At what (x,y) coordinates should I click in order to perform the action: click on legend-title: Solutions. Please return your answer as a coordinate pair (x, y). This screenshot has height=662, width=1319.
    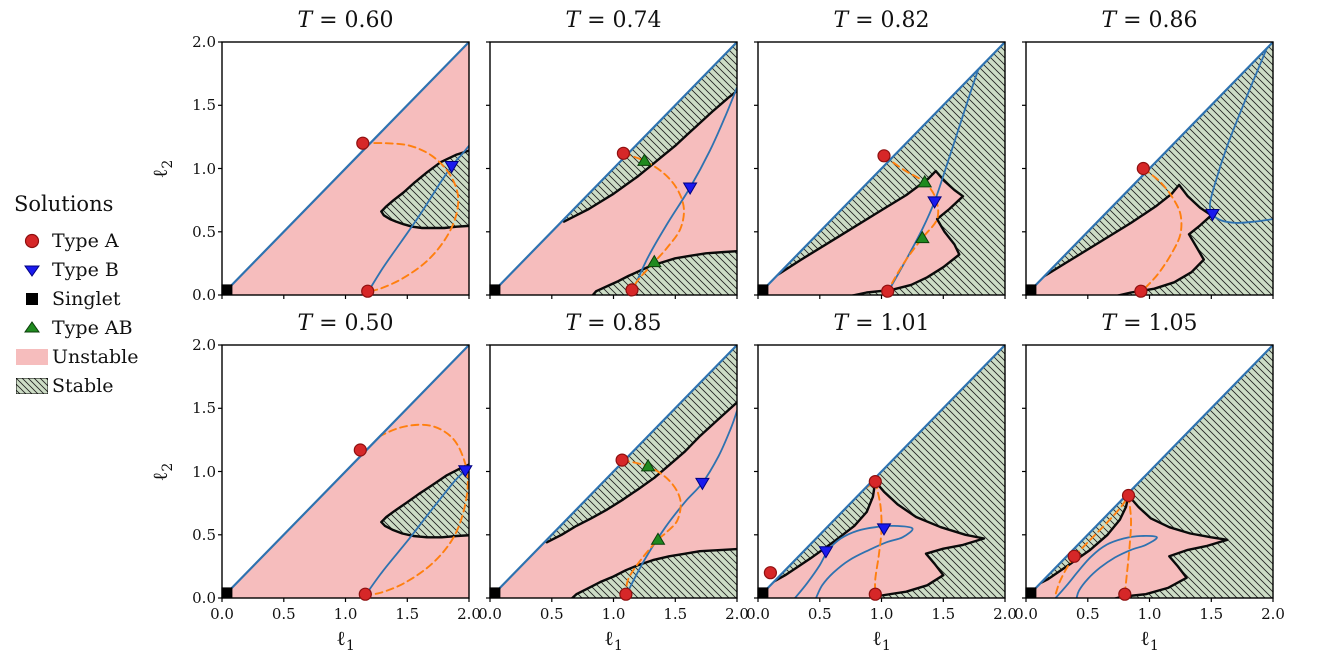
    Looking at the image, I should click on (64, 204).